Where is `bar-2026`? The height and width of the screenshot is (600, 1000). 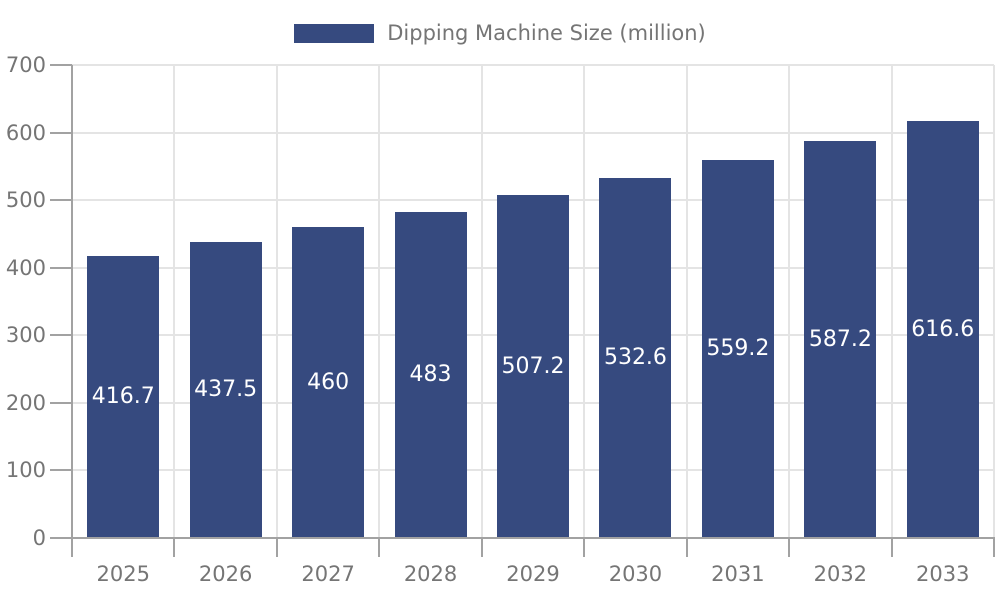
bar-2026 is located at coordinates (225, 390).